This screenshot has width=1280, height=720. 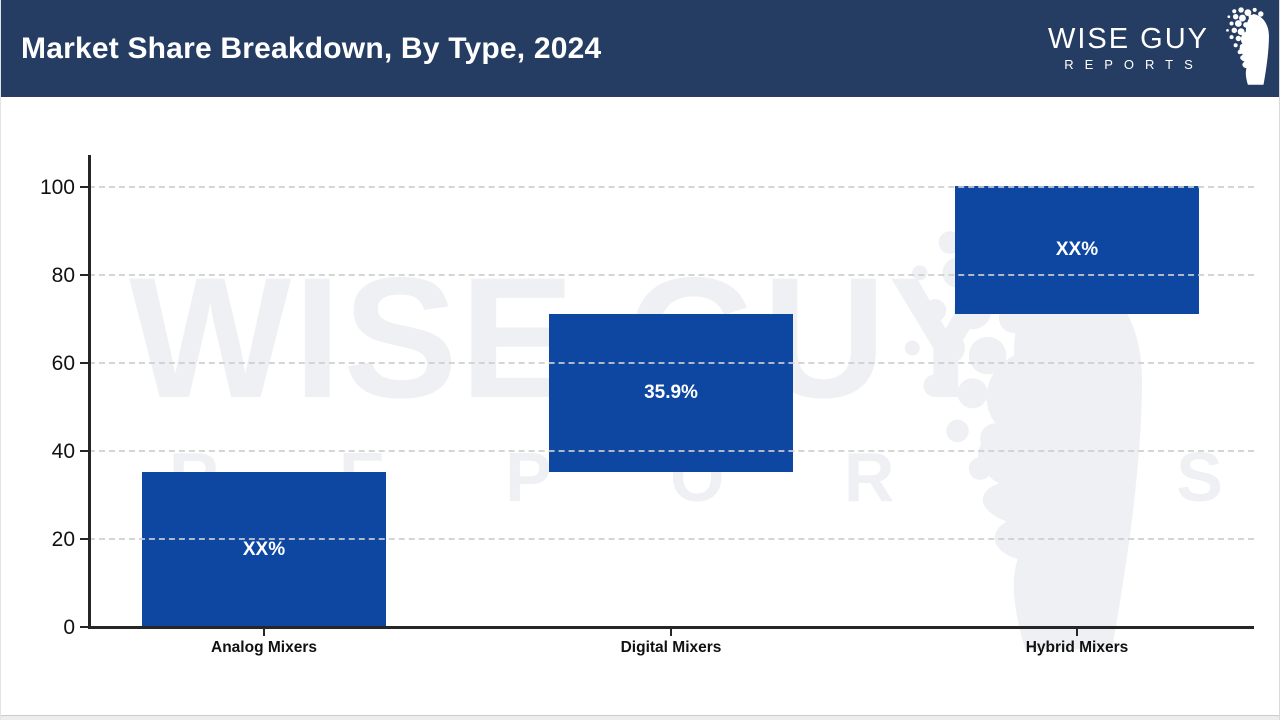 I want to click on bar-digital-mixers, so click(x=671, y=393).